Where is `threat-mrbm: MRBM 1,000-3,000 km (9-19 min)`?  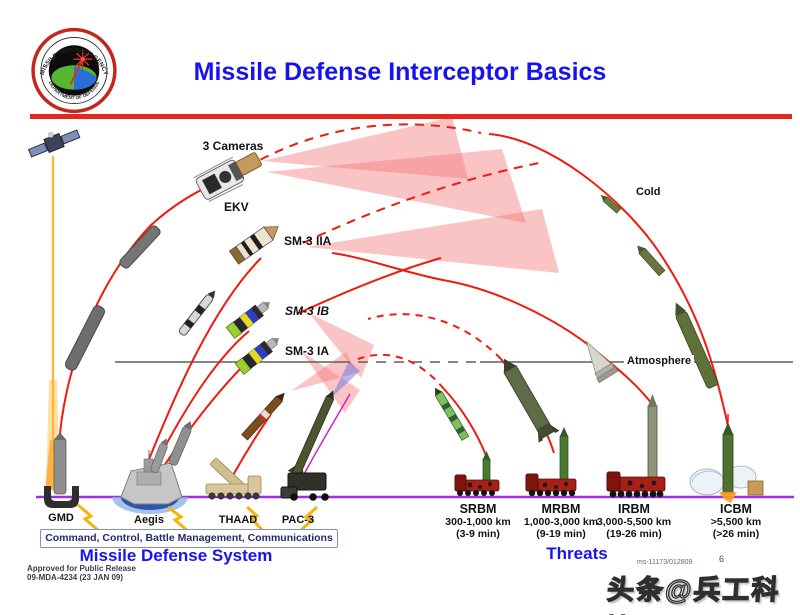
threat-mrbm: MRBM 1,000-3,000 km (9-19 min) is located at coordinates (561, 521).